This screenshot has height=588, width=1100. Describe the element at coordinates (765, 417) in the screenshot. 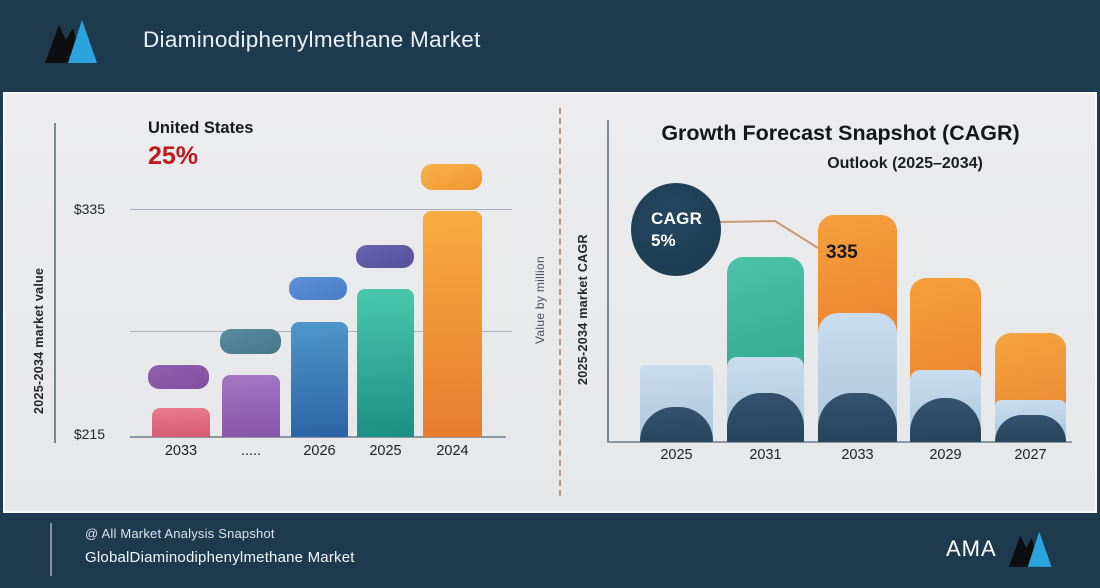

I see `segment-base-2031` at that location.